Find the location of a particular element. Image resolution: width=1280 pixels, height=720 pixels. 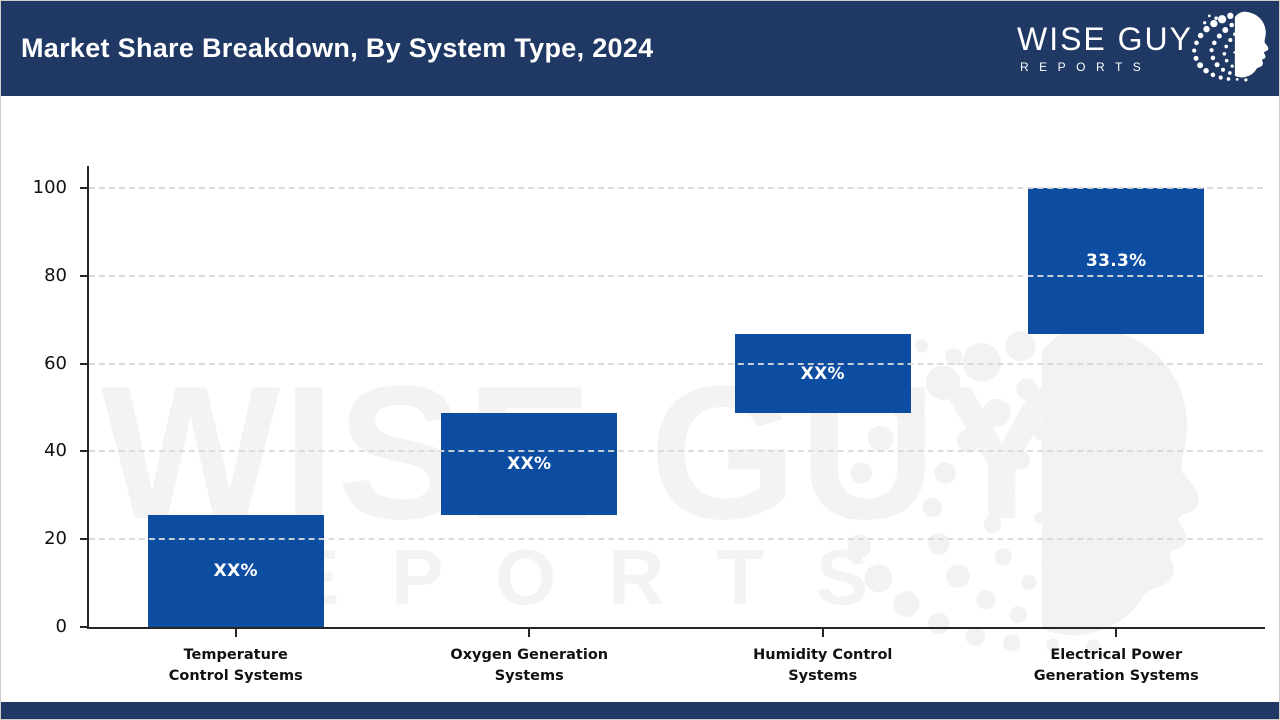

logo-wordmark-text: WISE GUY is located at coordinates (1104, 39).